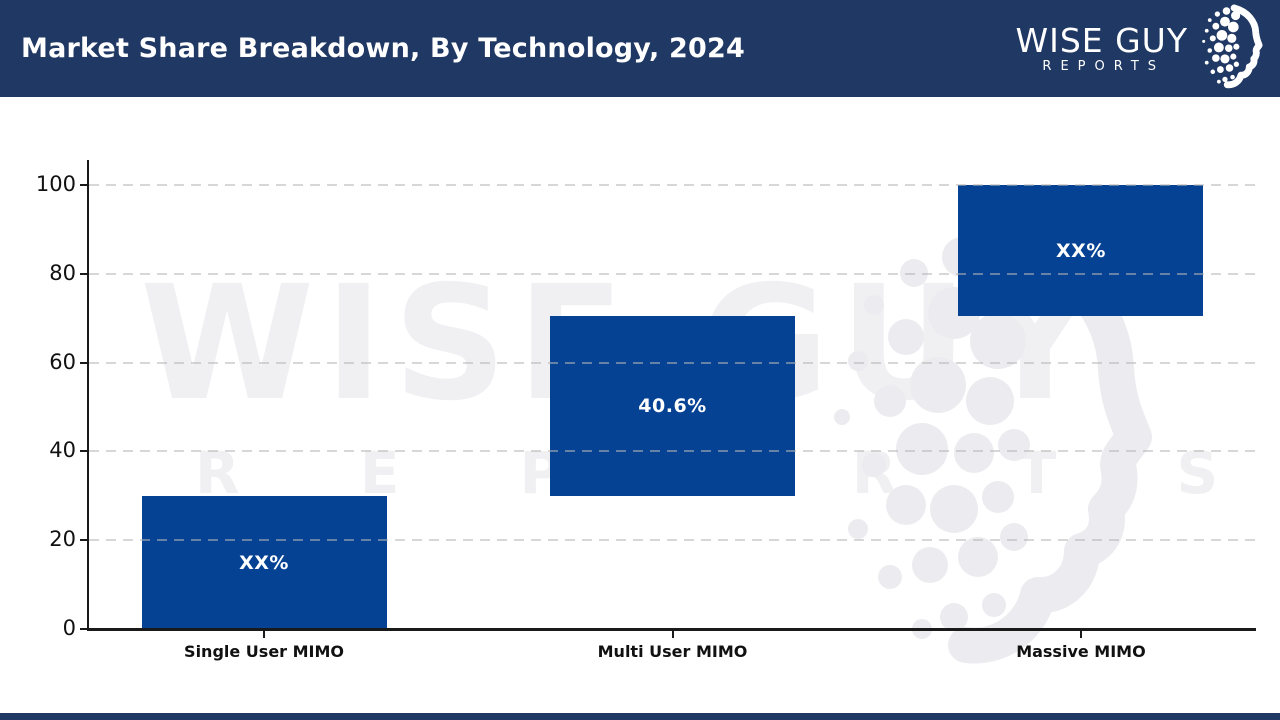  What do you see at coordinates (62, 361) in the screenshot?
I see `y-tick-label: 60` at bounding box center [62, 361].